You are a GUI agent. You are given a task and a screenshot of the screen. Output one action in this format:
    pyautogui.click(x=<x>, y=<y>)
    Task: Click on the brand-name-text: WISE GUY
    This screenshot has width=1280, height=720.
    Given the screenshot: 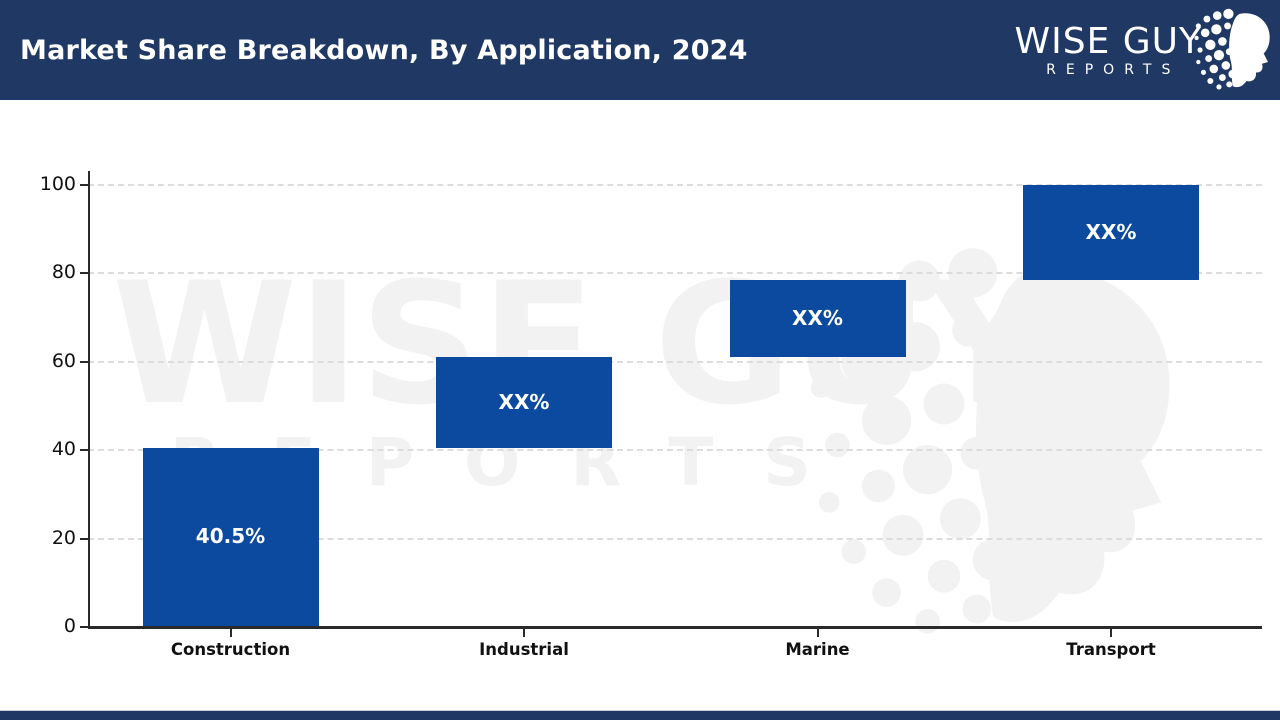 What is the action you would take?
    pyautogui.click(x=1108, y=41)
    